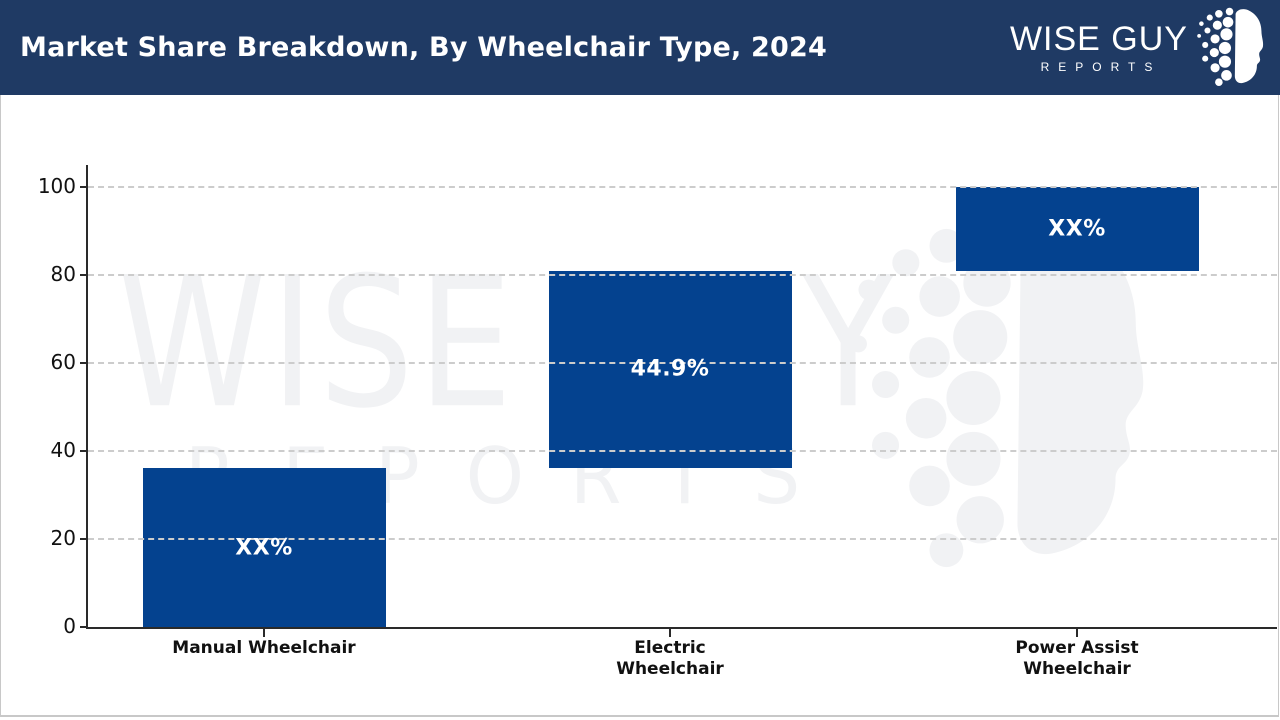 The image size is (1280, 720). What do you see at coordinates (56, 186) in the screenshot?
I see `y-tick-label-100: 100` at bounding box center [56, 186].